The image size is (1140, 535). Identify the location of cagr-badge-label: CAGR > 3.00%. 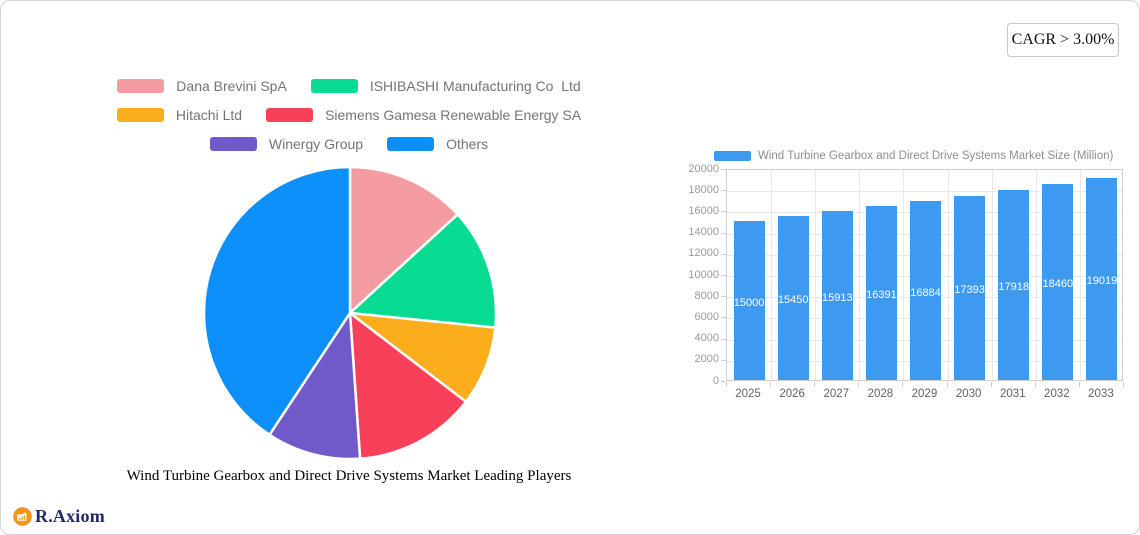
(1063, 39).